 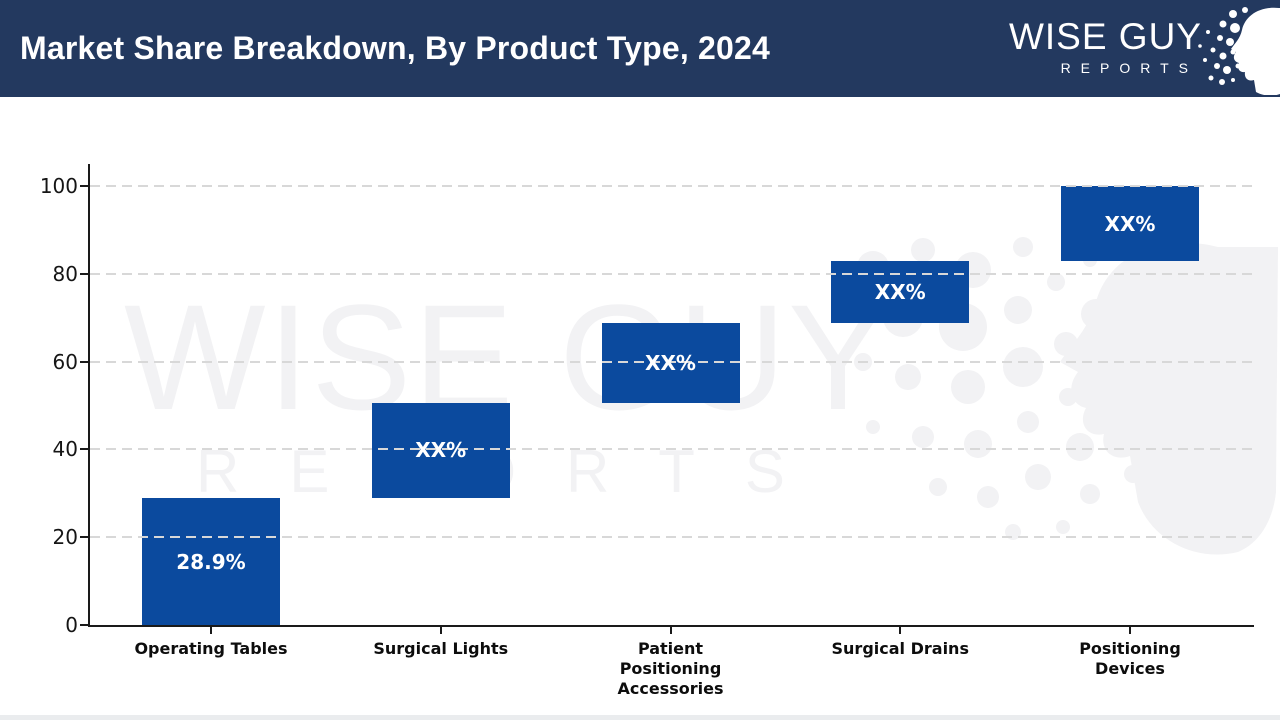 I want to click on y-tick-label: 80, so click(x=65, y=273).